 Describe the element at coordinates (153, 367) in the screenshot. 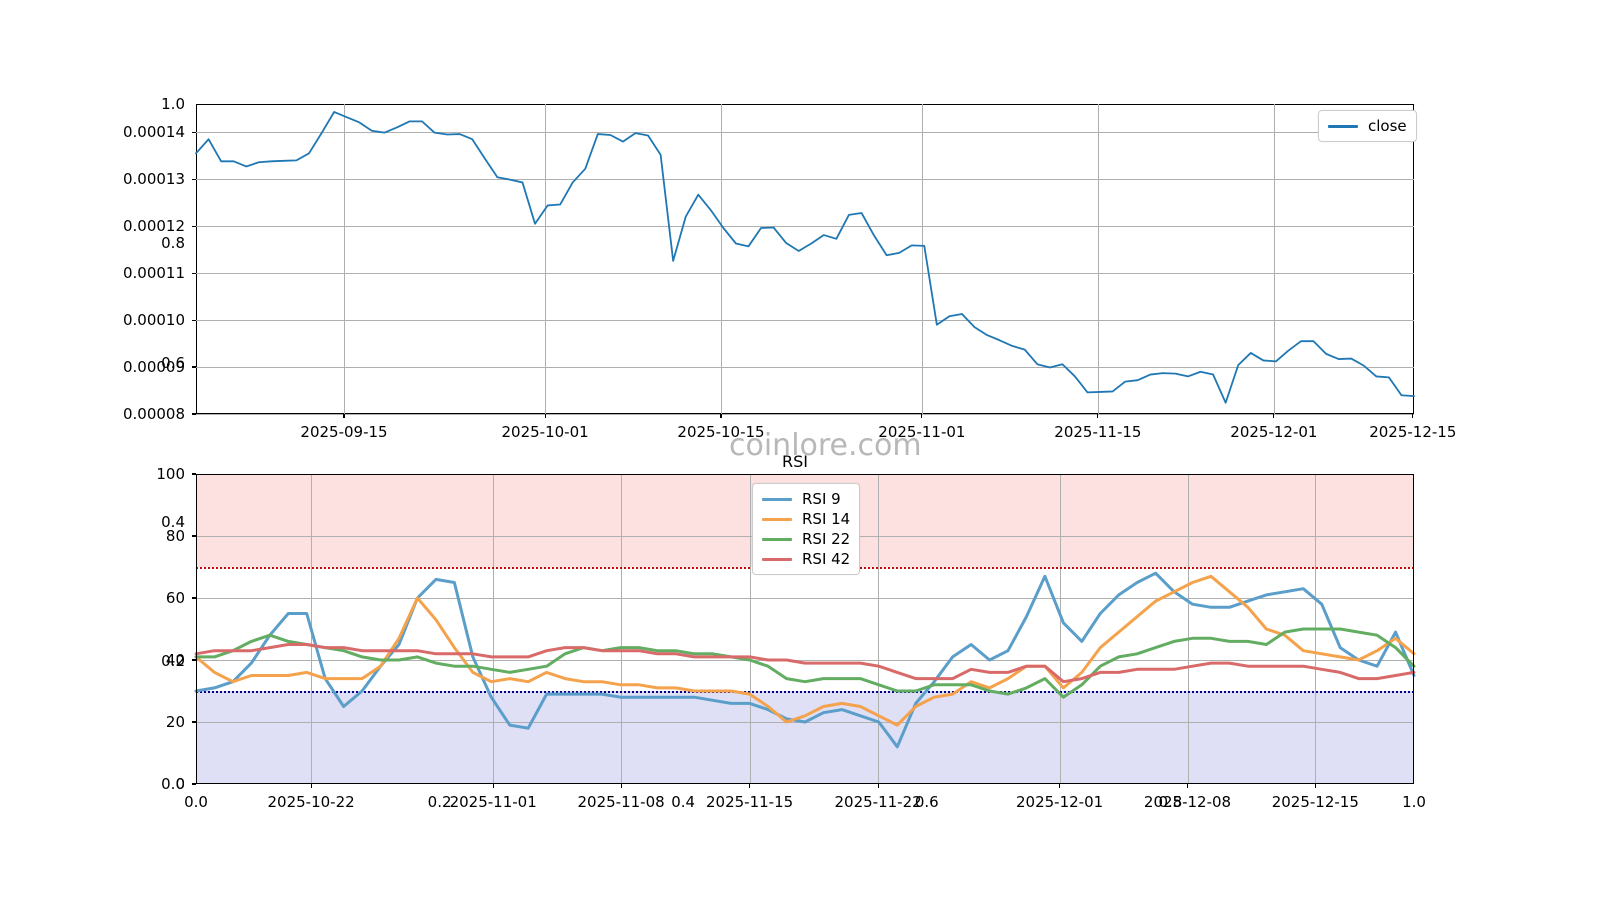

I see `price-y-tick-label: 0.00009` at that location.